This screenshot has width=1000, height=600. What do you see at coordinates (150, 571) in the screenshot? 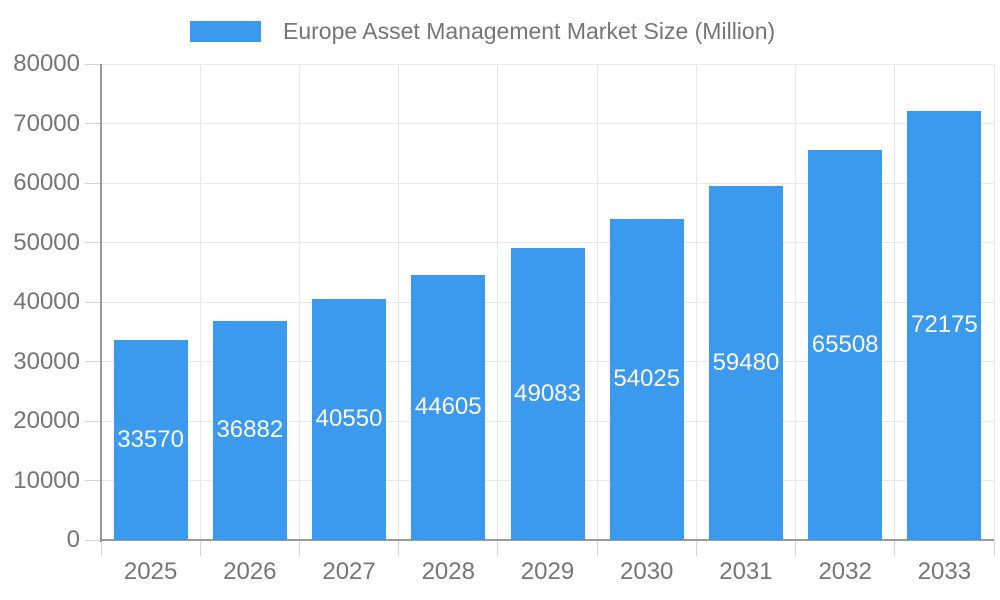
I see `x-axis-tick-label: 2025` at bounding box center [150, 571].